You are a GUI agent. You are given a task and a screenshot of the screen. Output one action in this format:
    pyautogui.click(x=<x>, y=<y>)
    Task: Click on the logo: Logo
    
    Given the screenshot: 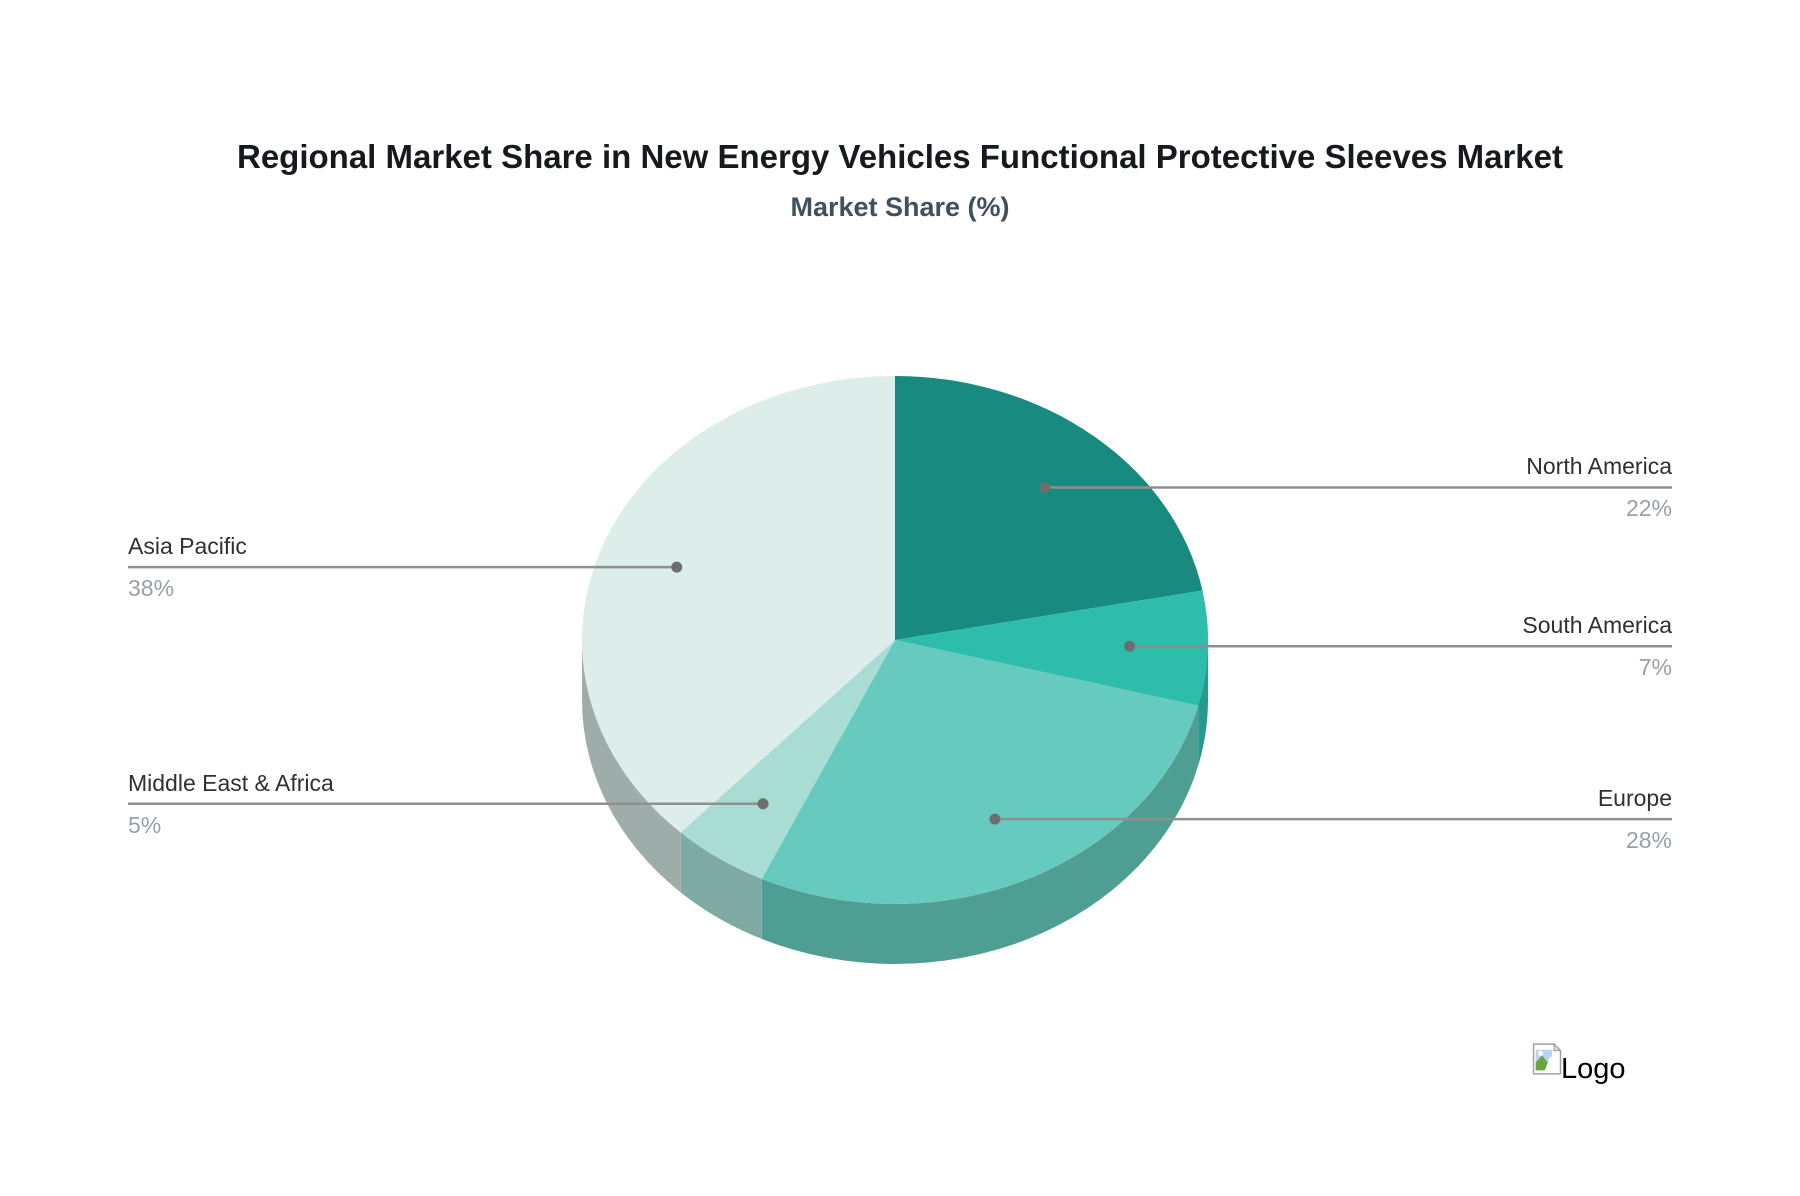 What is the action you would take?
    pyautogui.click(x=1578, y=1064)
    